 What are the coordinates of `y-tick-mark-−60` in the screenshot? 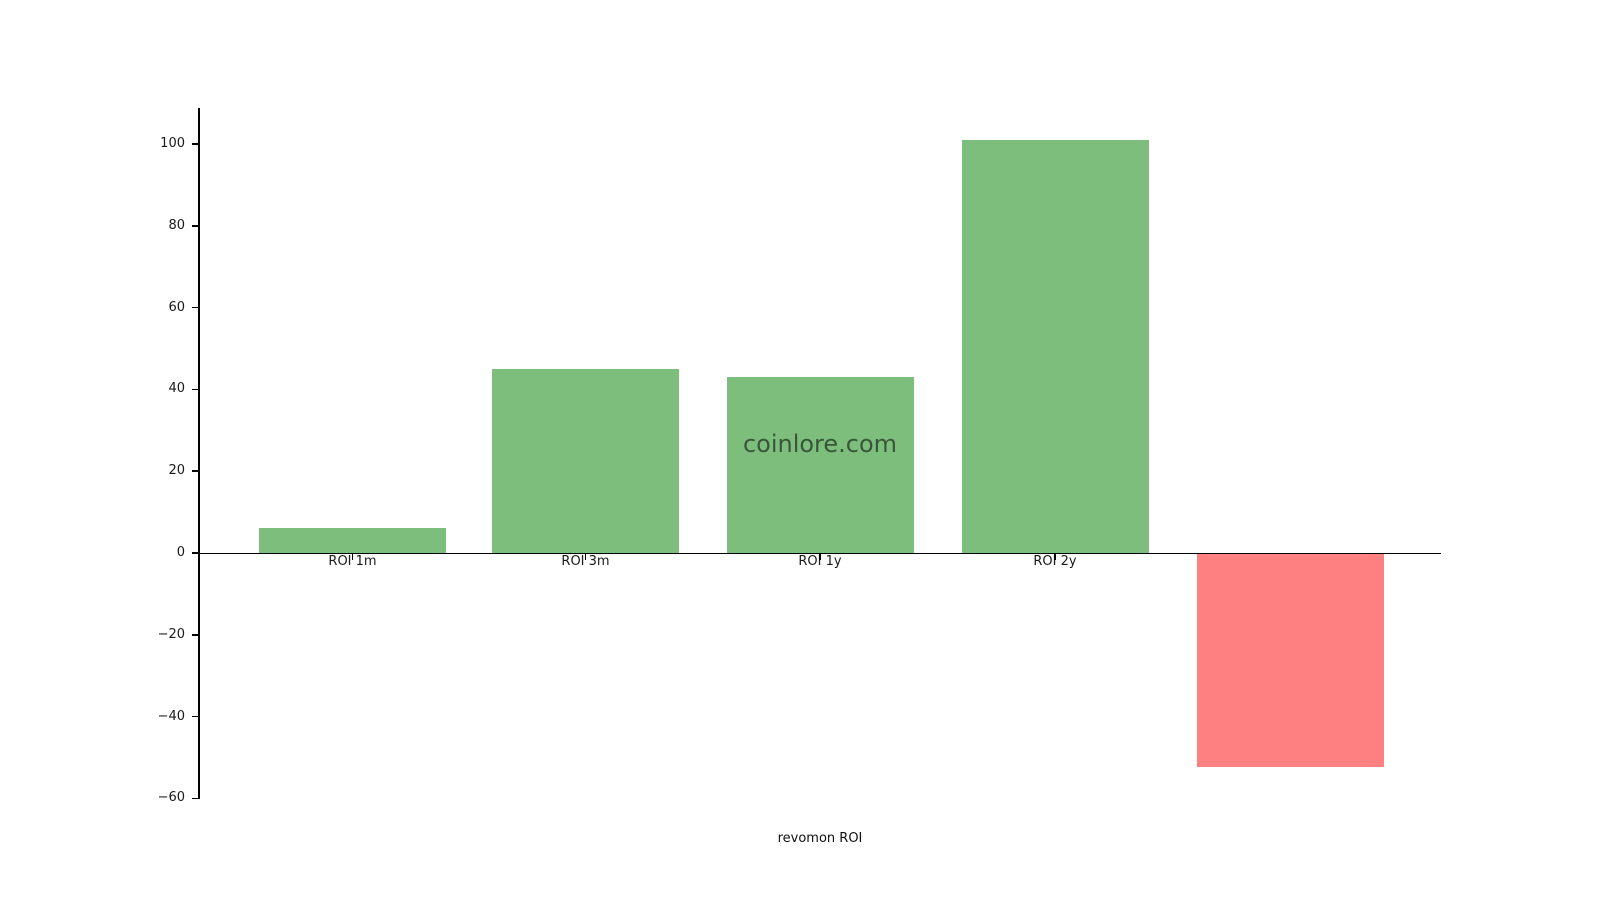 It's located at (195, 798).